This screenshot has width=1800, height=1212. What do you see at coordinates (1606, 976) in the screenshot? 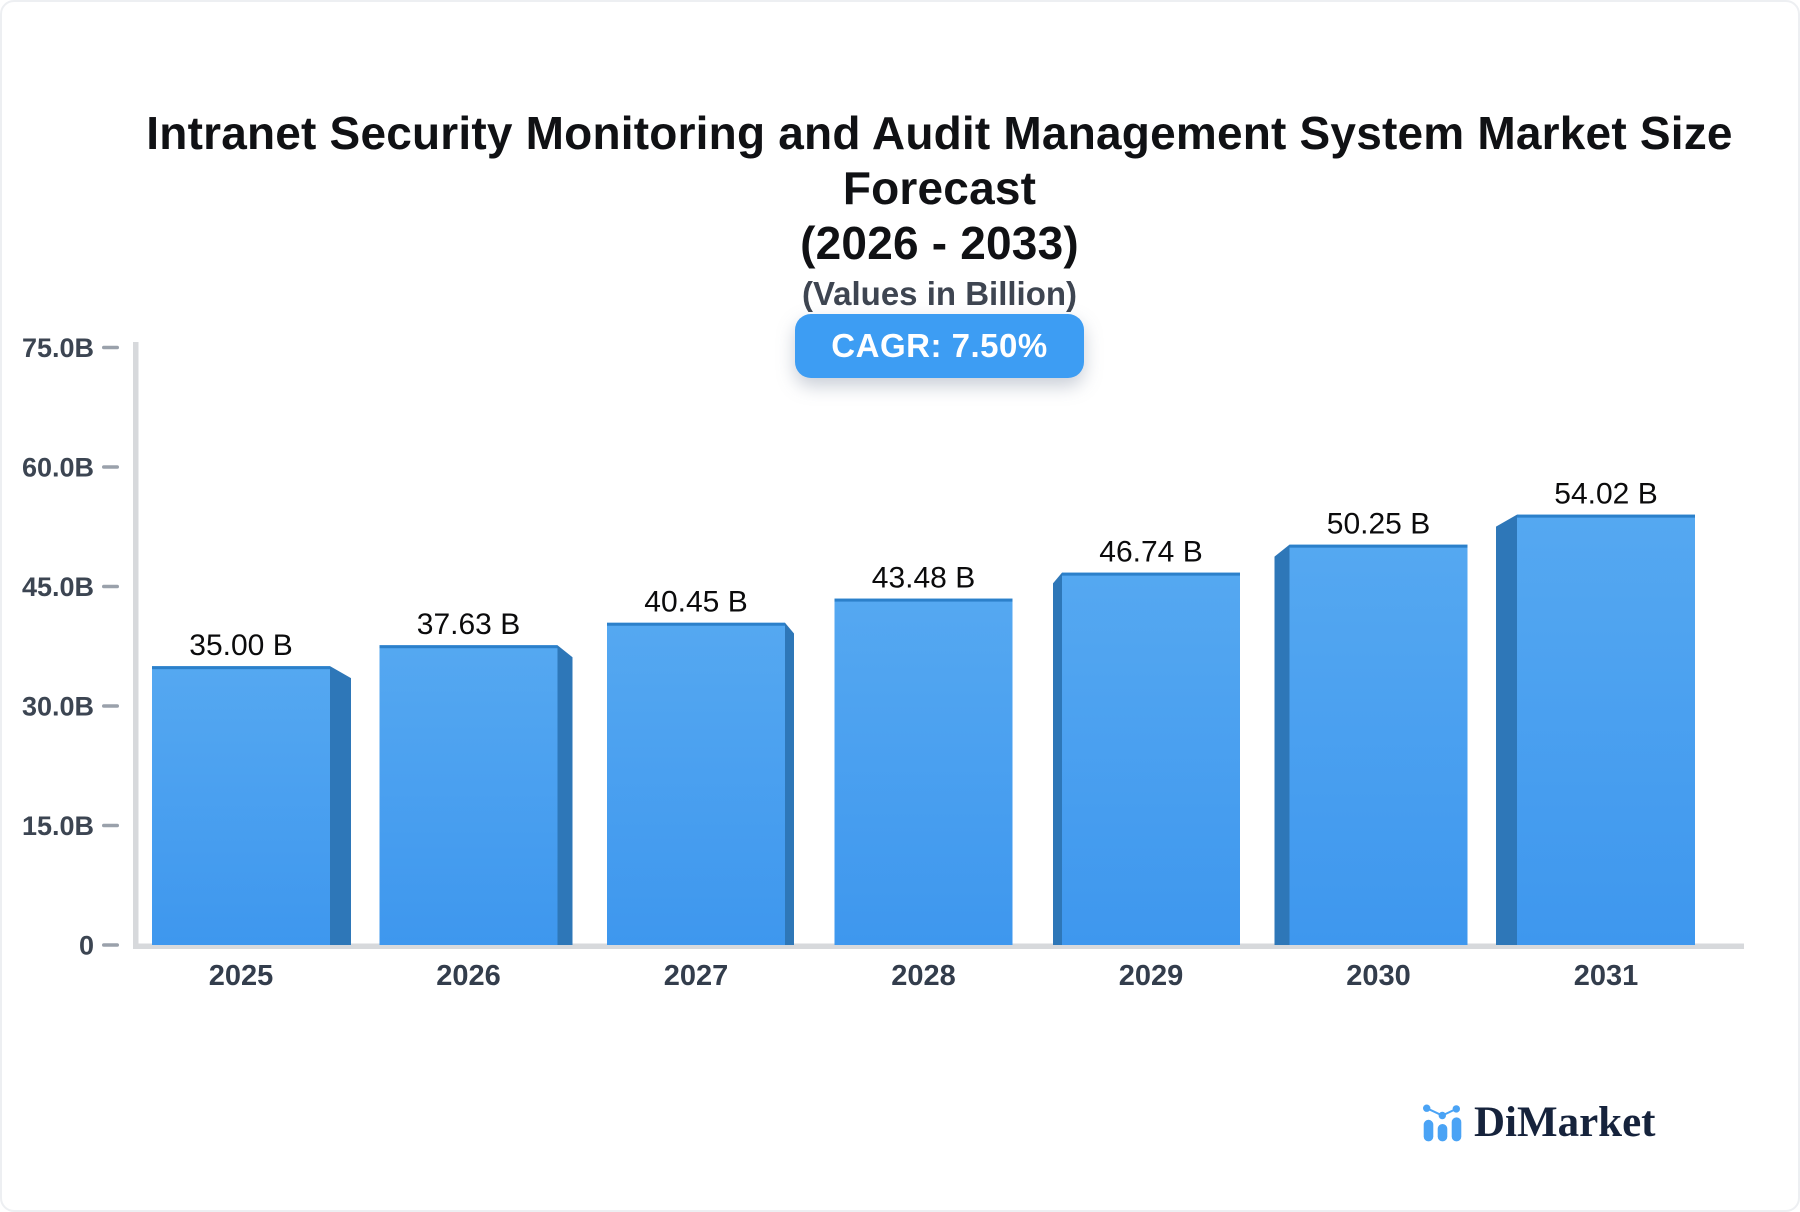
I see `x-tick-label: 2031` at bounding box center [1606, 976].